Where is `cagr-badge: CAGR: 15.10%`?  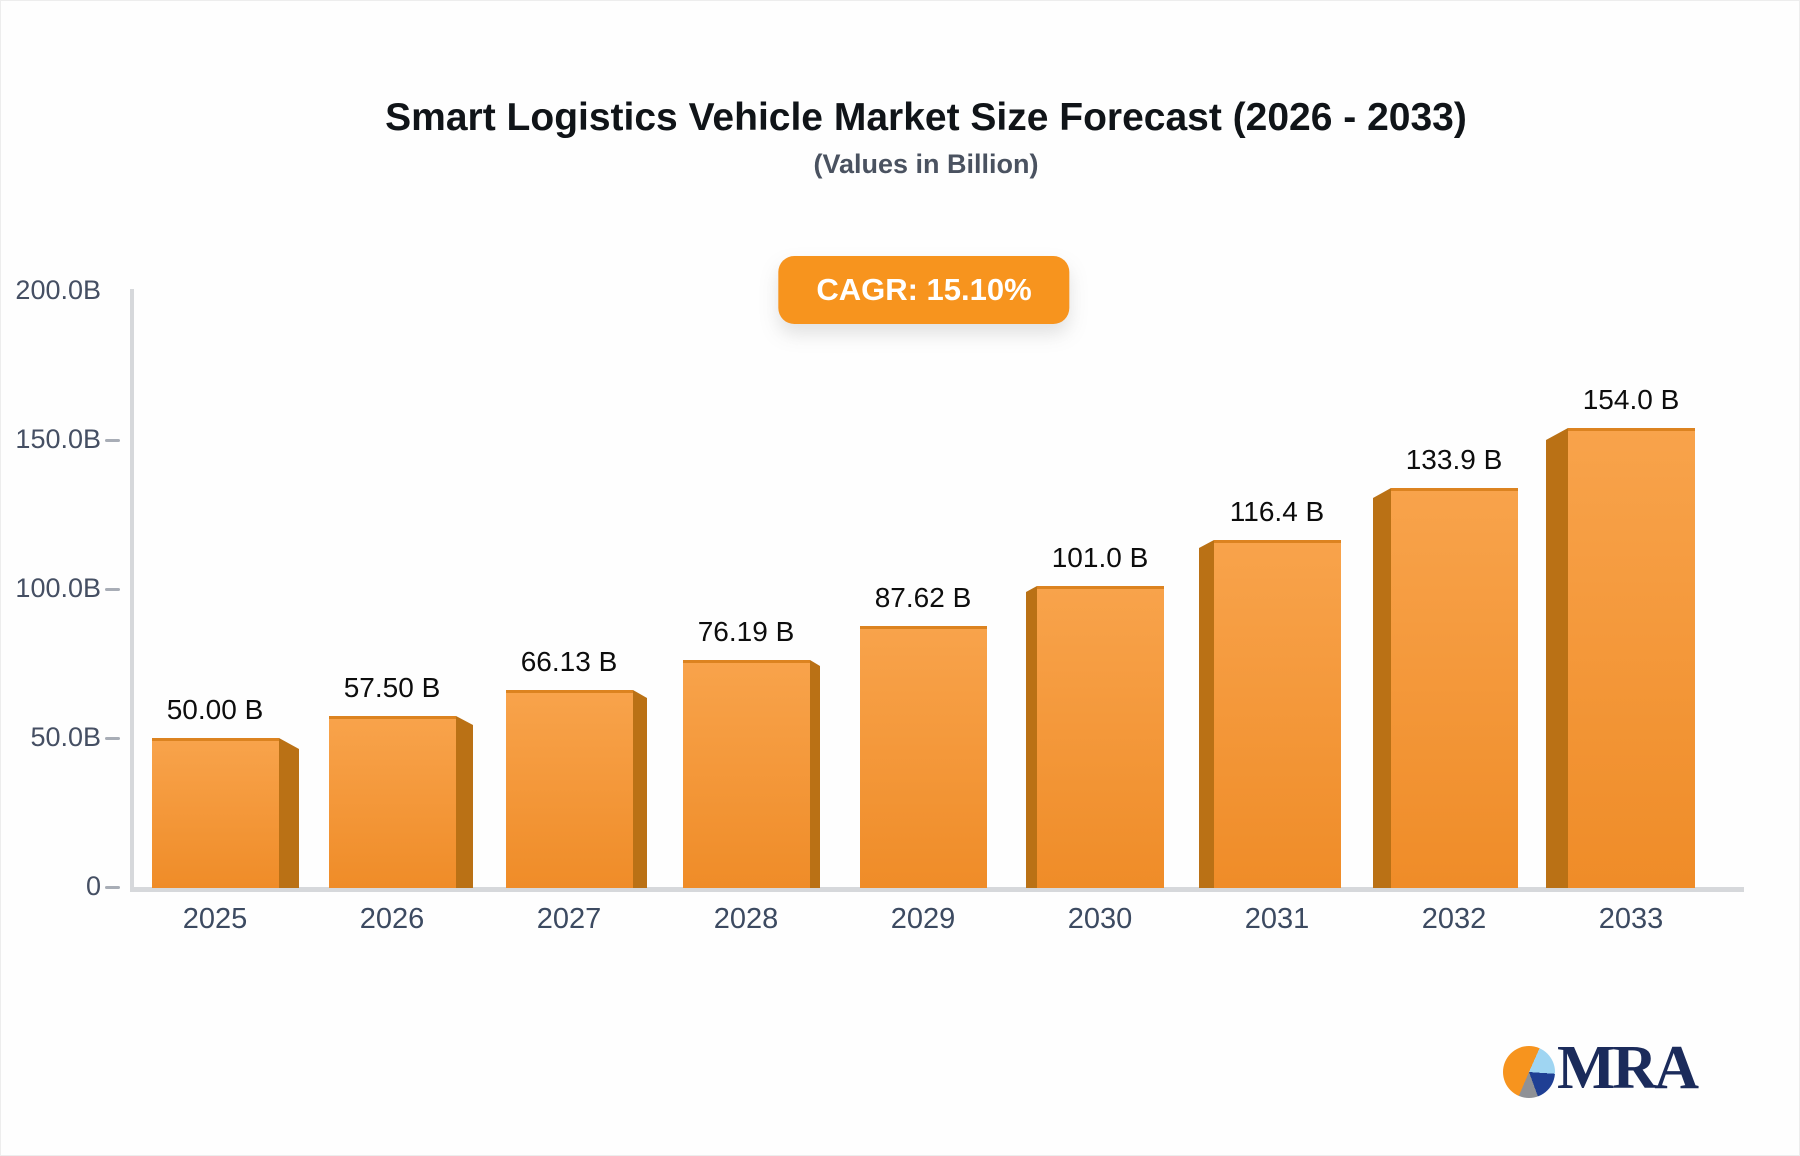 cagr-badge: CAGR: 15.10% is located at coordinates (924, 290).